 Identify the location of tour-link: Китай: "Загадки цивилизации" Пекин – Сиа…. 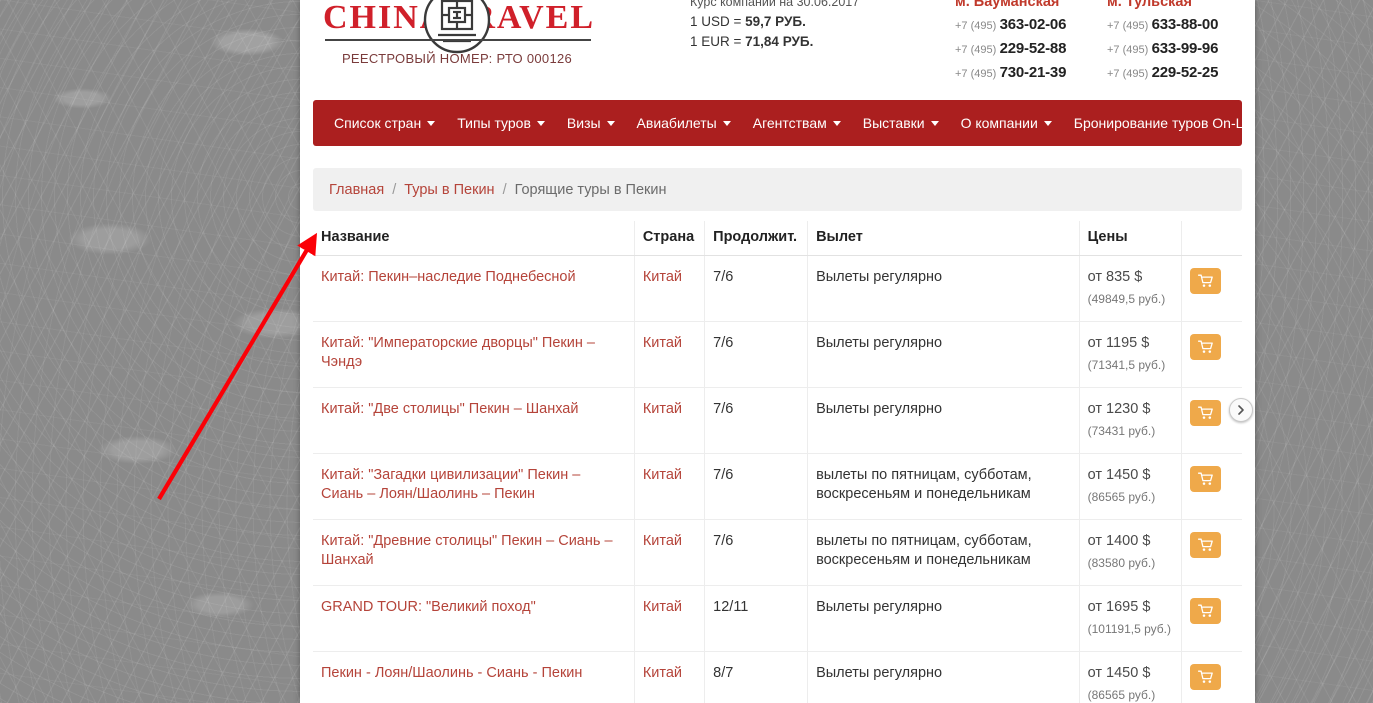
(451, 484).